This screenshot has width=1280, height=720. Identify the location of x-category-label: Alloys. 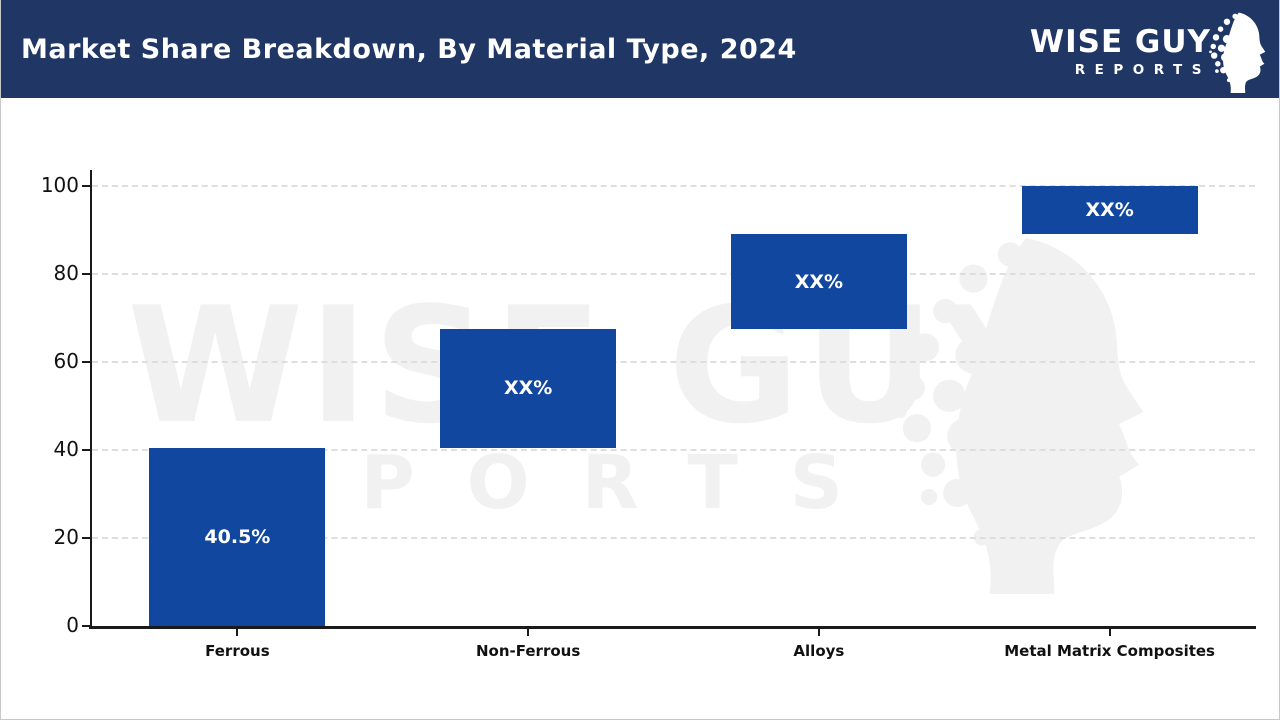
(819, 651).